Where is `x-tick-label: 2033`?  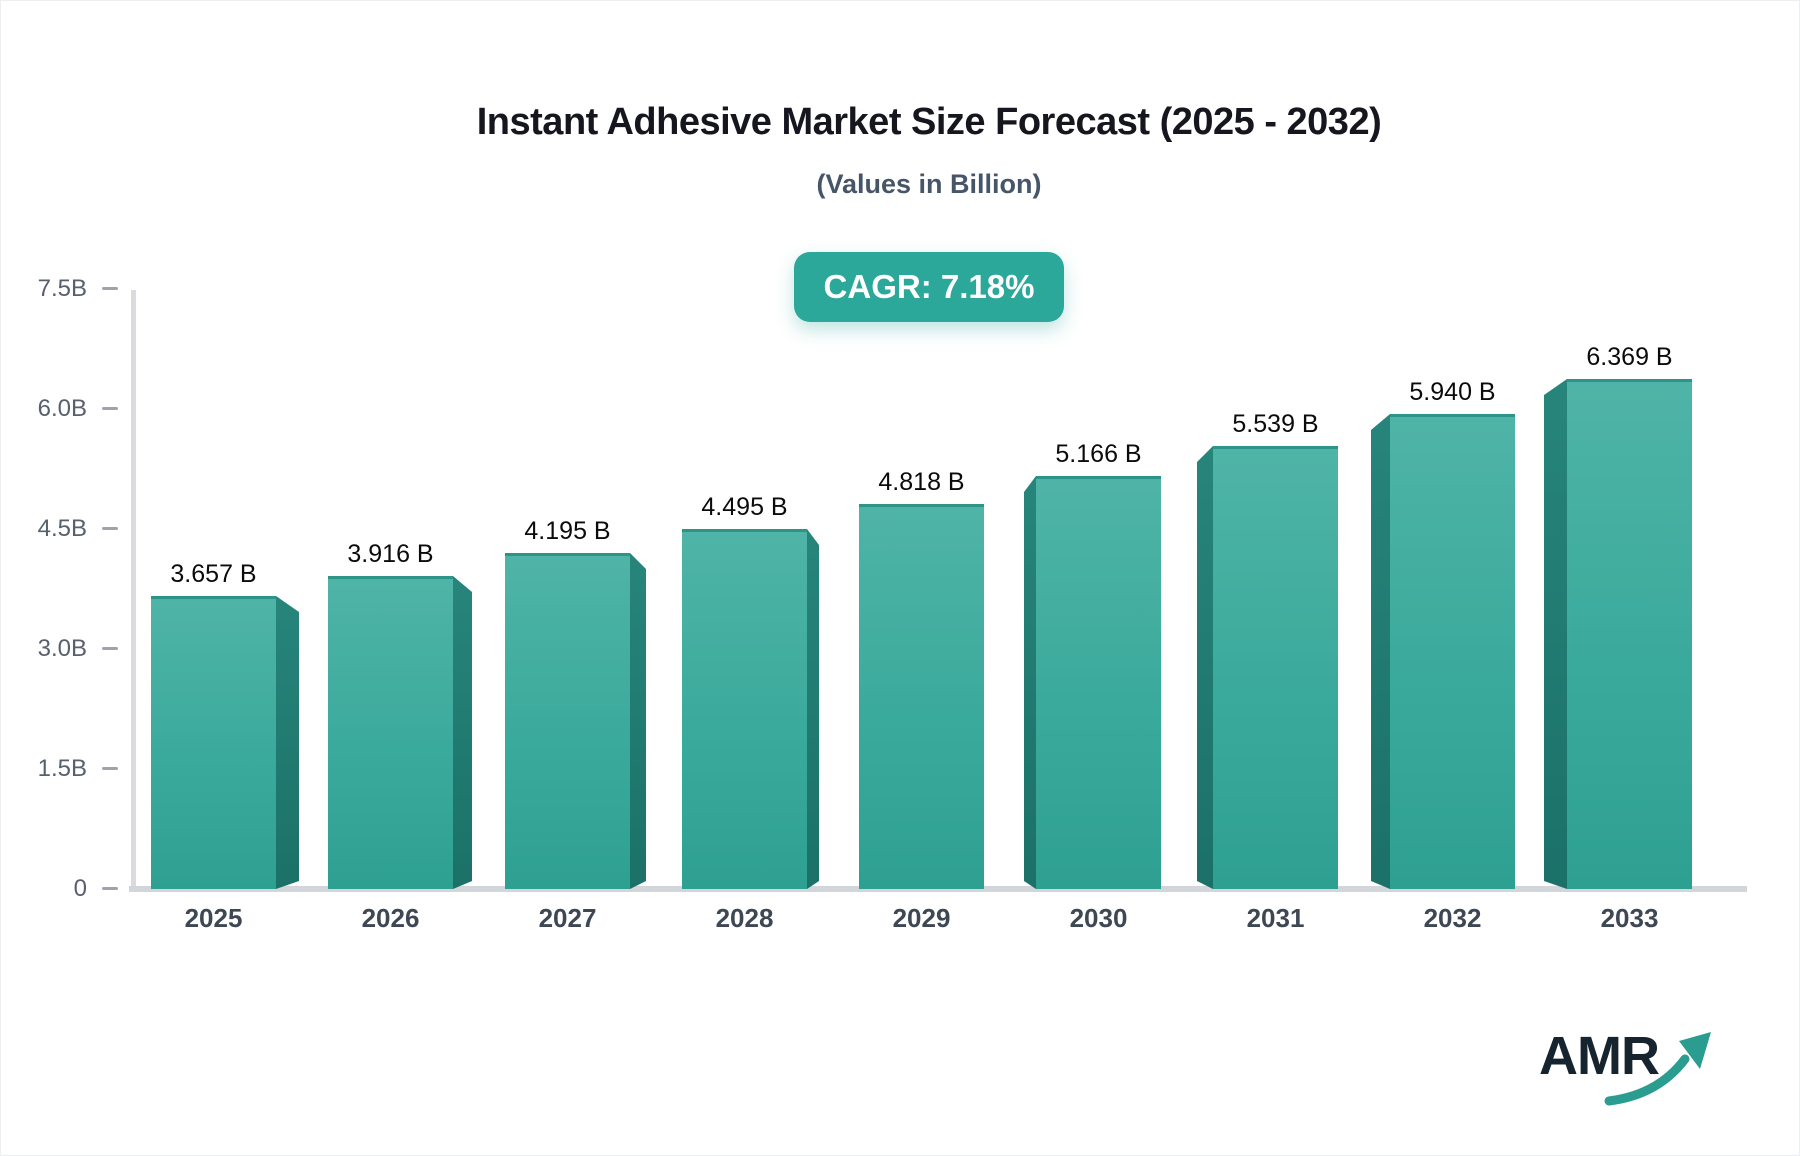
x-tick-label: 2033 is located at coordinates (1629, 918).